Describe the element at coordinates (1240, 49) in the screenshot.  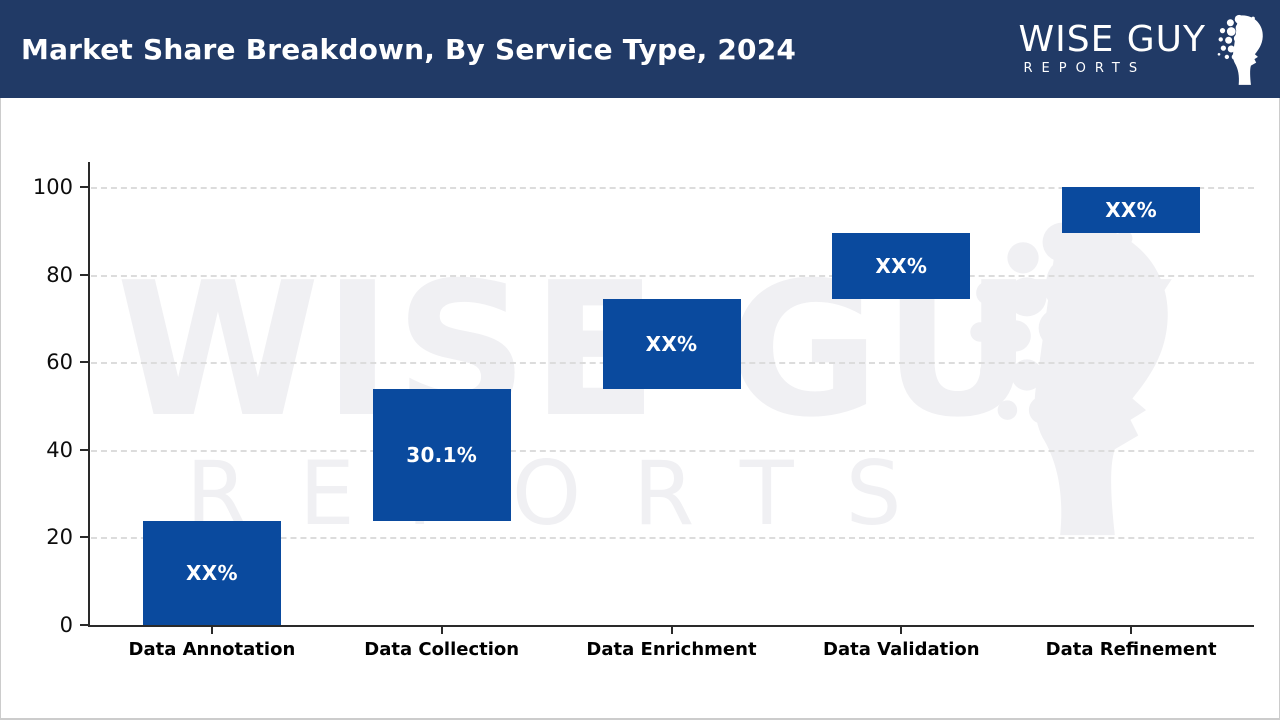
I see `head-logo-icon` at that location.